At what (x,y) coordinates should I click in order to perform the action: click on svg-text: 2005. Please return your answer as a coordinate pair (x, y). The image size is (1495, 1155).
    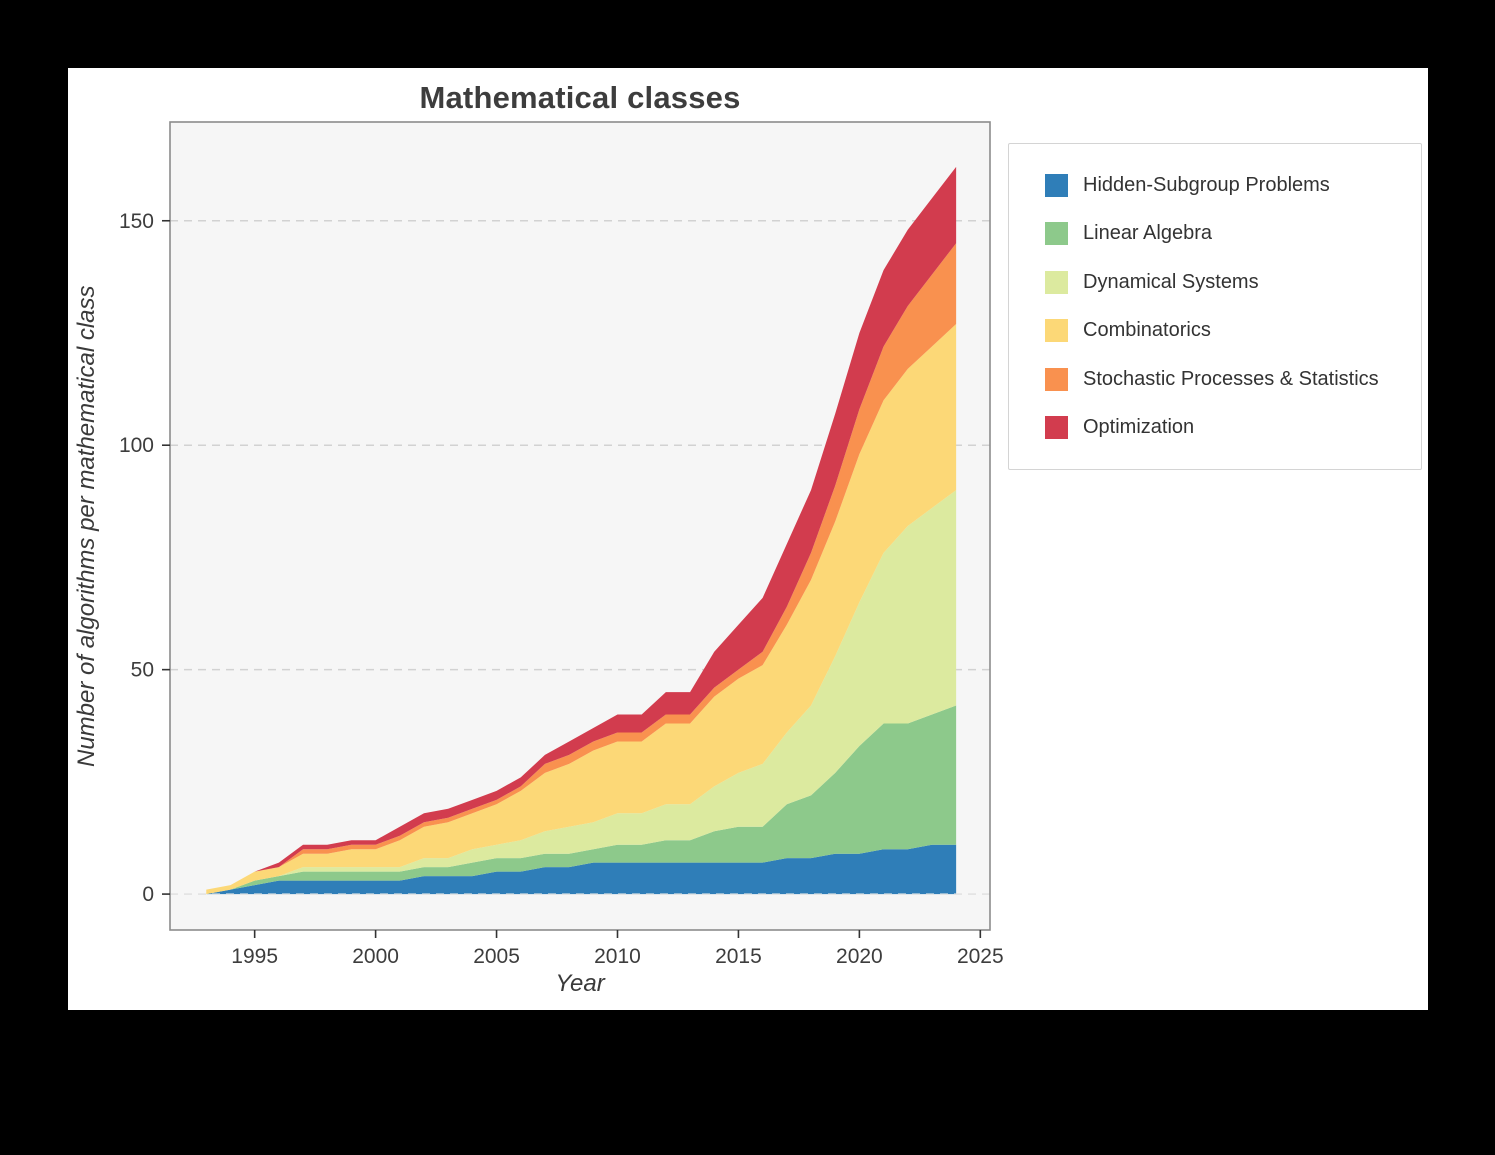
    Looking at the image, I should click on (496, 956).